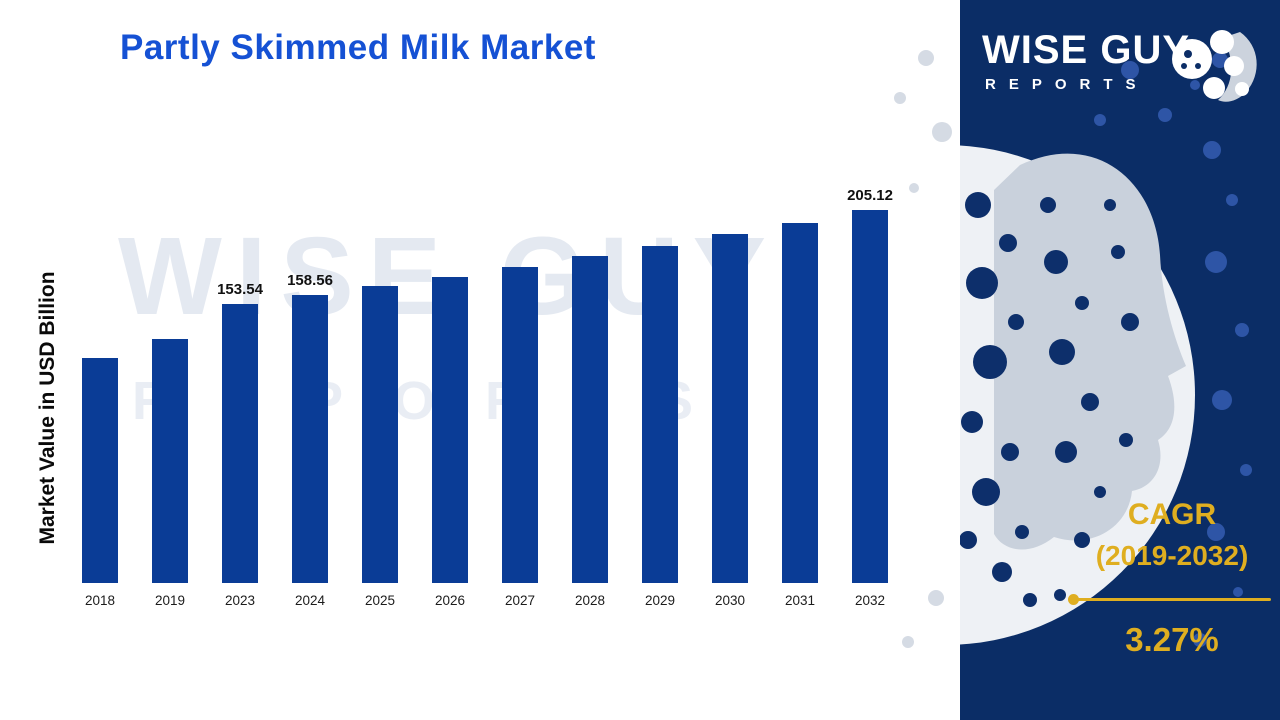 The height and width of the screenshot is (720, 1280). I want to click on cagr-block: CAGR (2019-2032) 3.27%, so click(1172, 578).